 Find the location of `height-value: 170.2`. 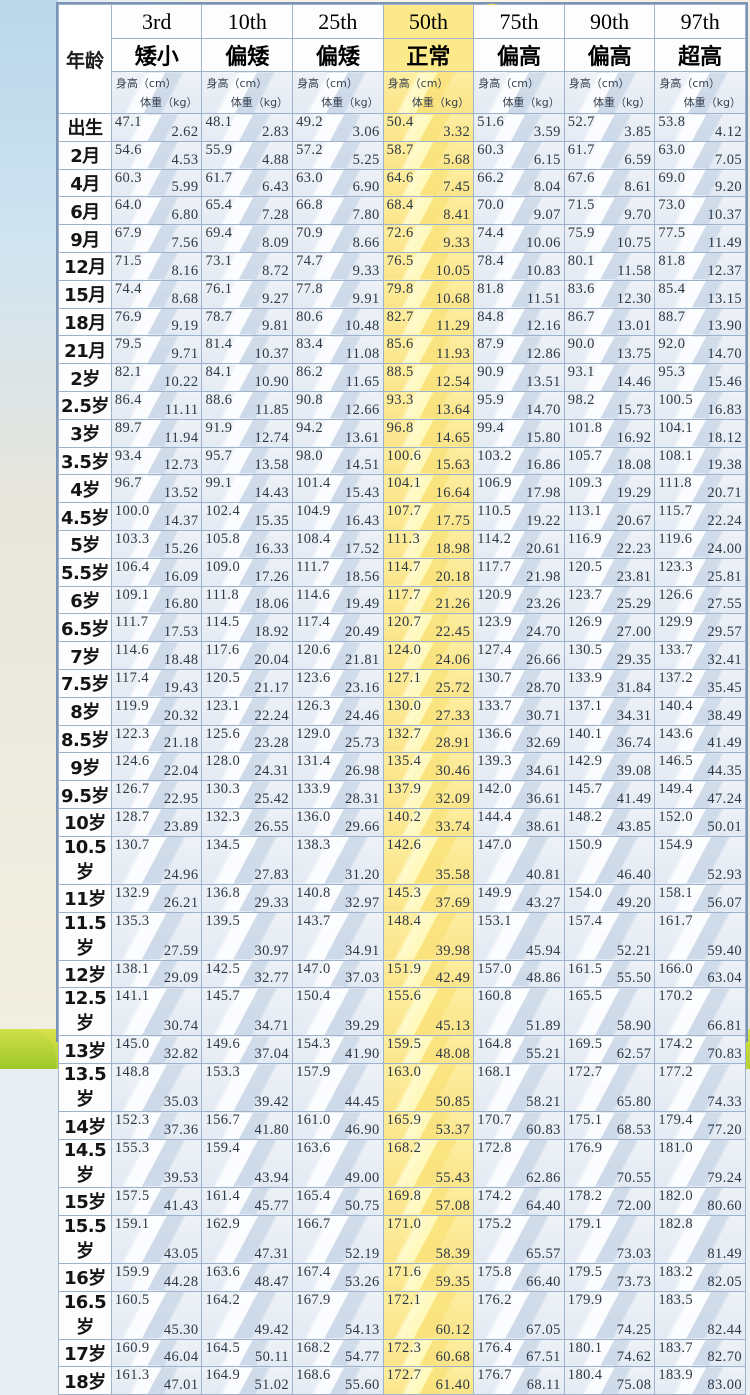

height-value: 170.2 is located at coordinates (675, 996).